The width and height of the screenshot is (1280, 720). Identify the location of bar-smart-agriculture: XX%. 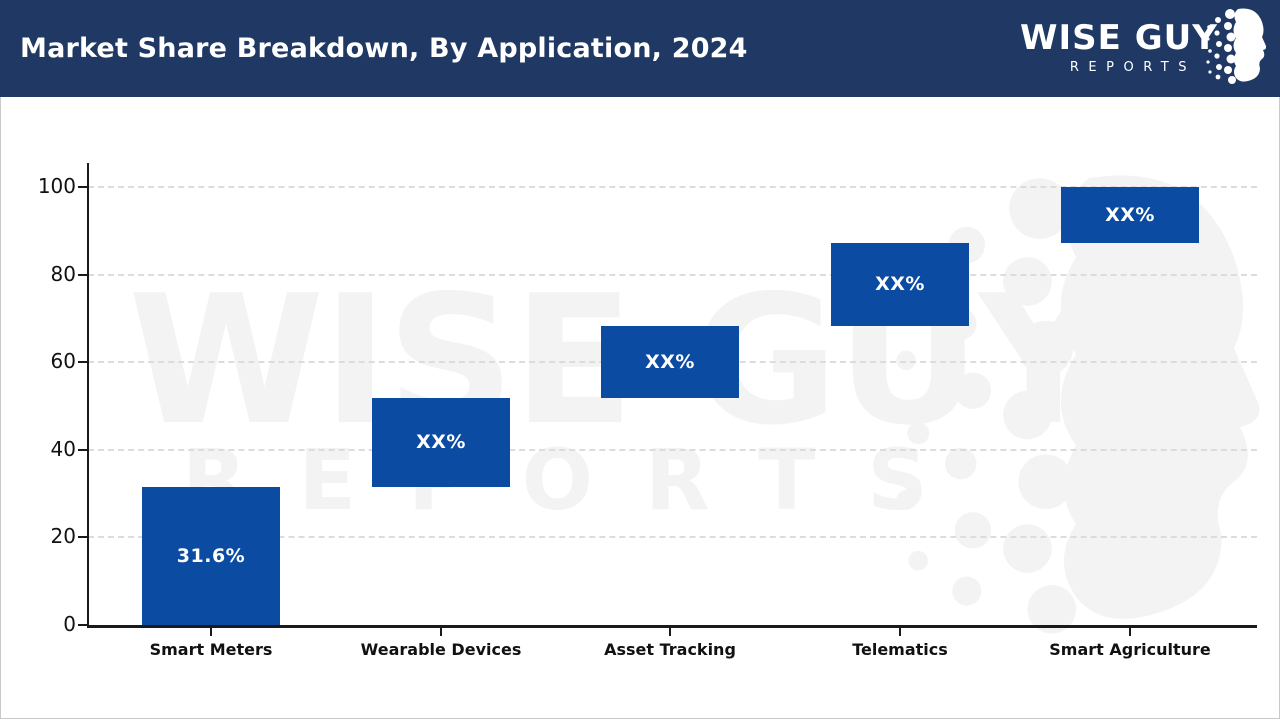
(1130, 215).